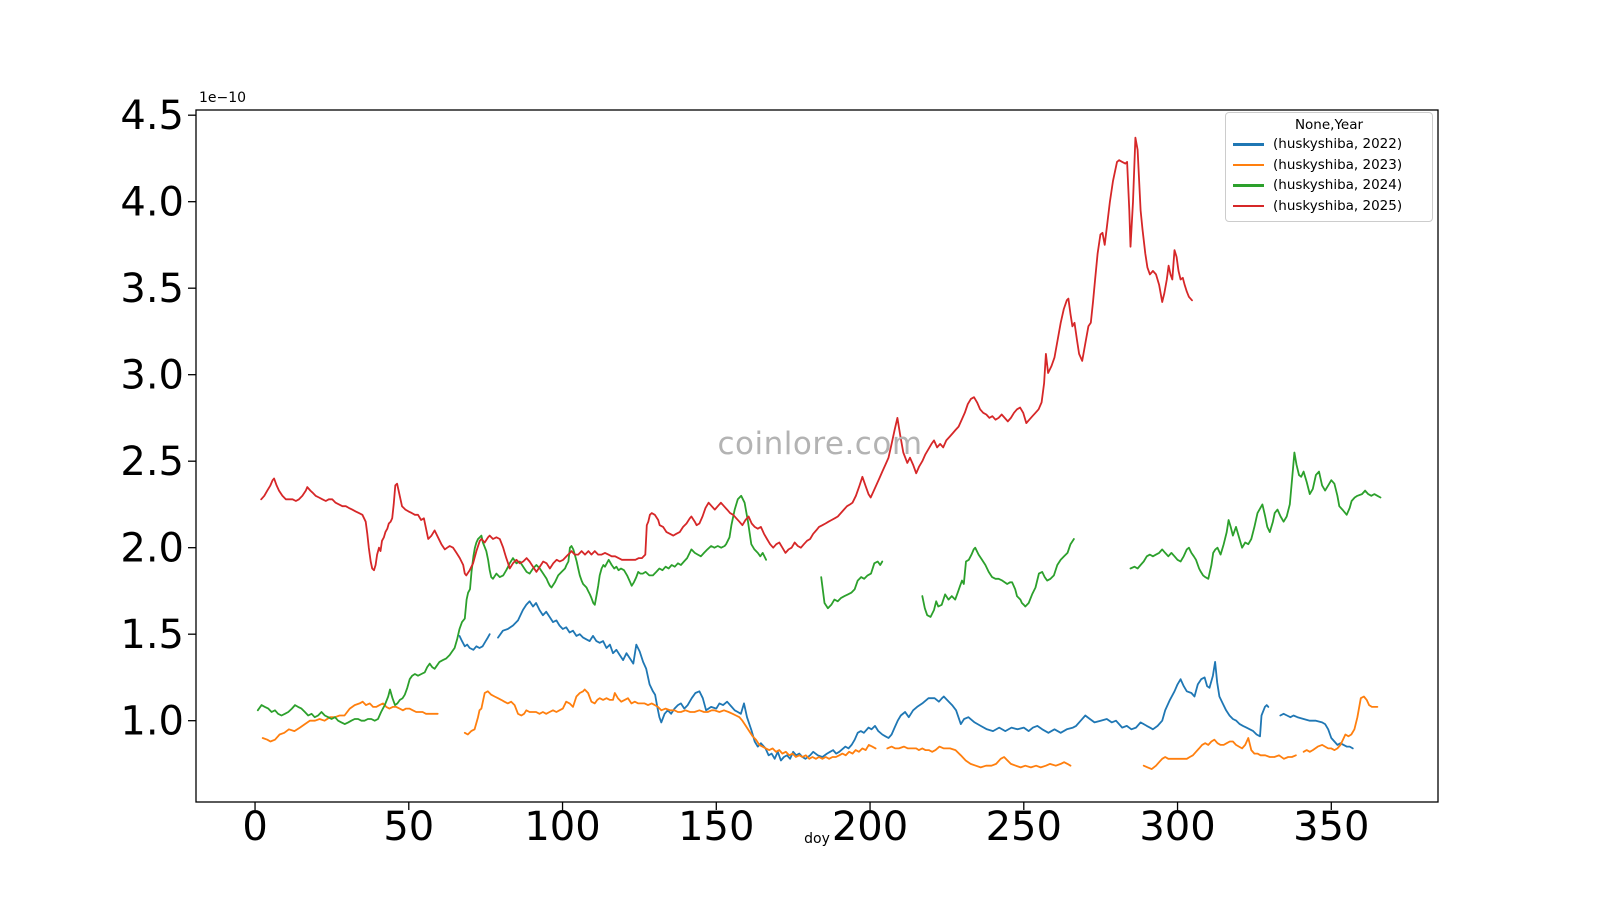 This screenshot has width=1600, height=900. Describe the element at coordinates (1177, 827) in the screenshot. I see `x-tick-label: 300` at that location.